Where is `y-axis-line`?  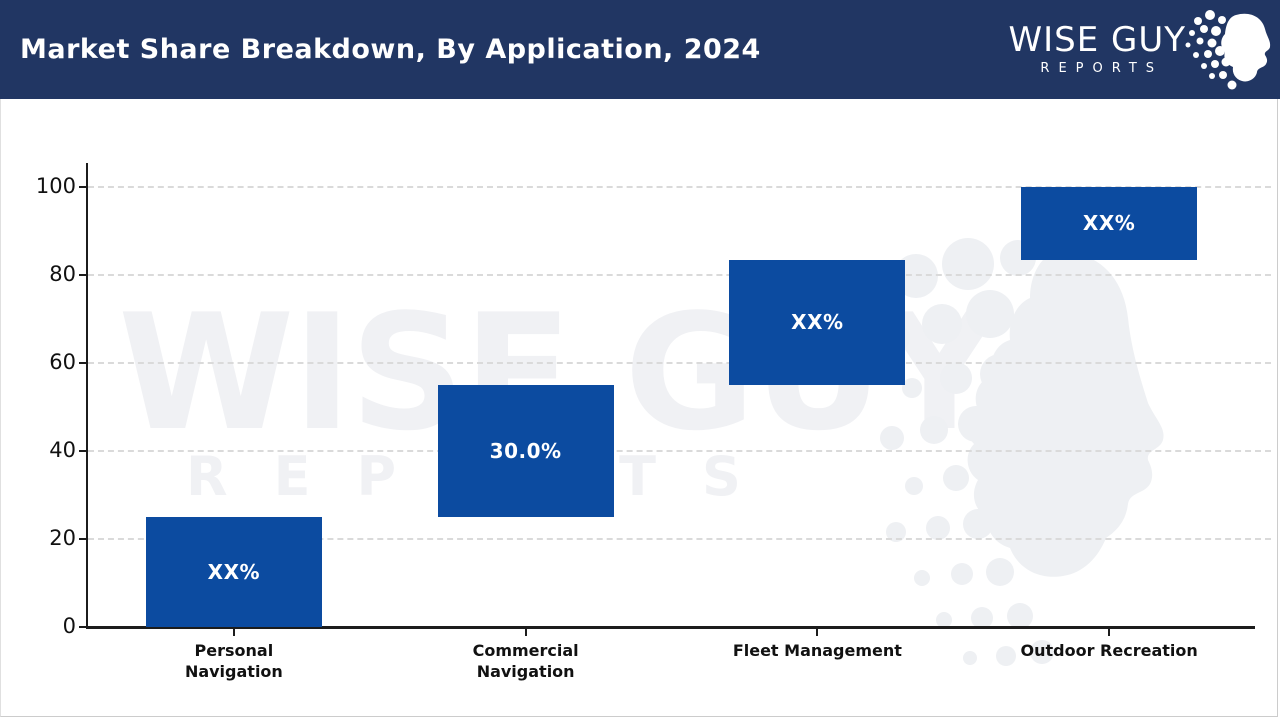
y-axis-line is located at coordinates (87, 396).